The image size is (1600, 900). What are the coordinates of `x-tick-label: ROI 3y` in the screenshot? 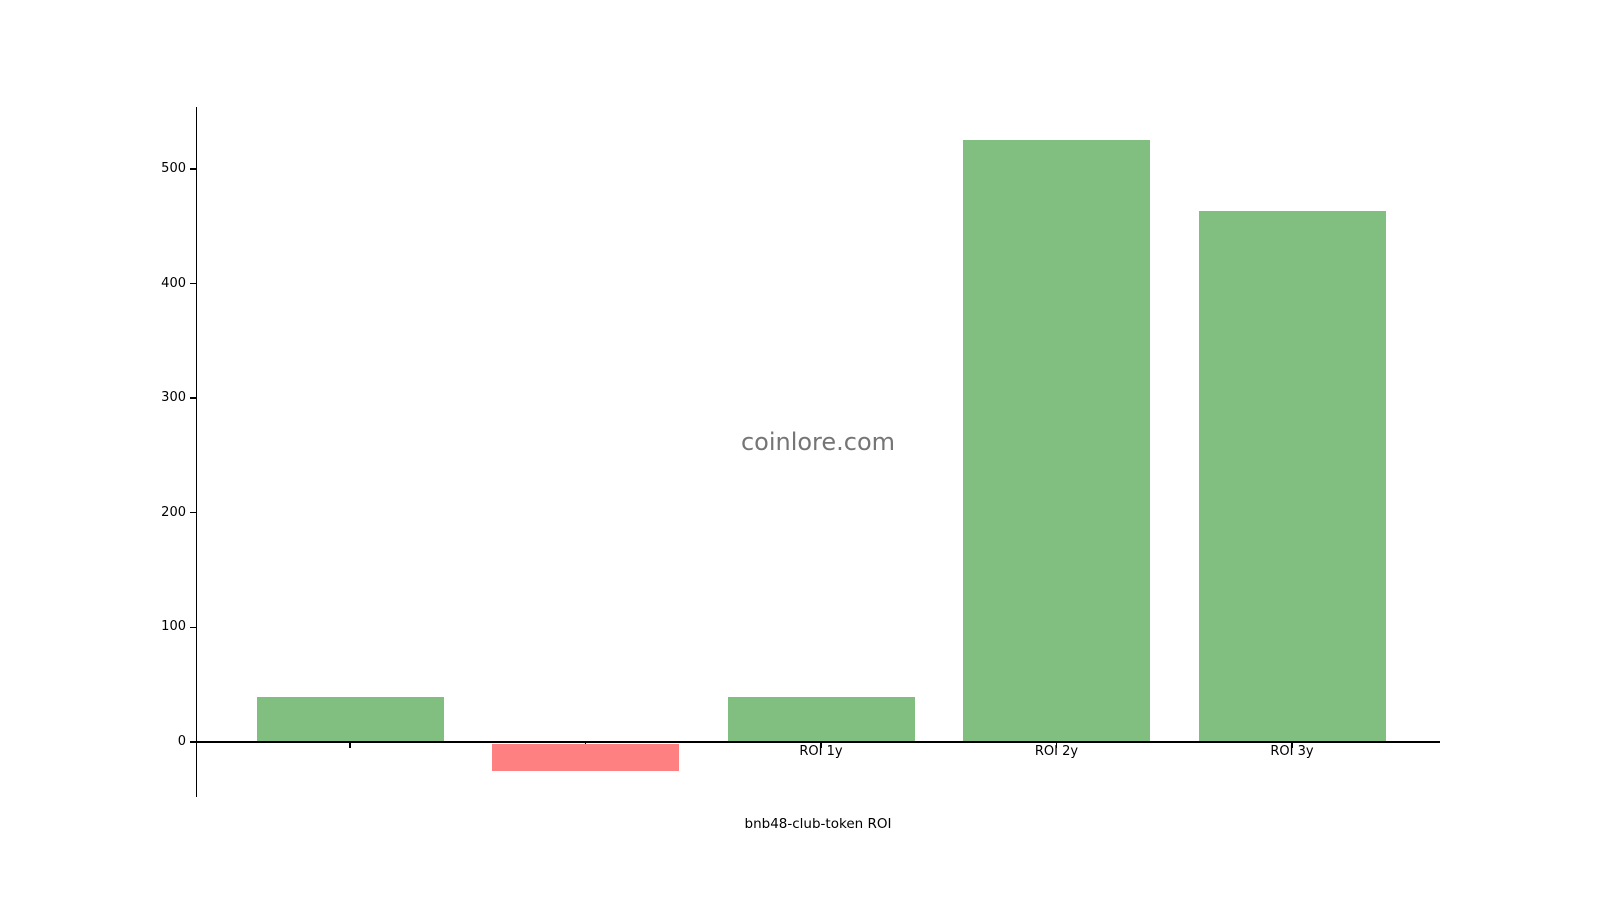 It's located at (1292, 751).